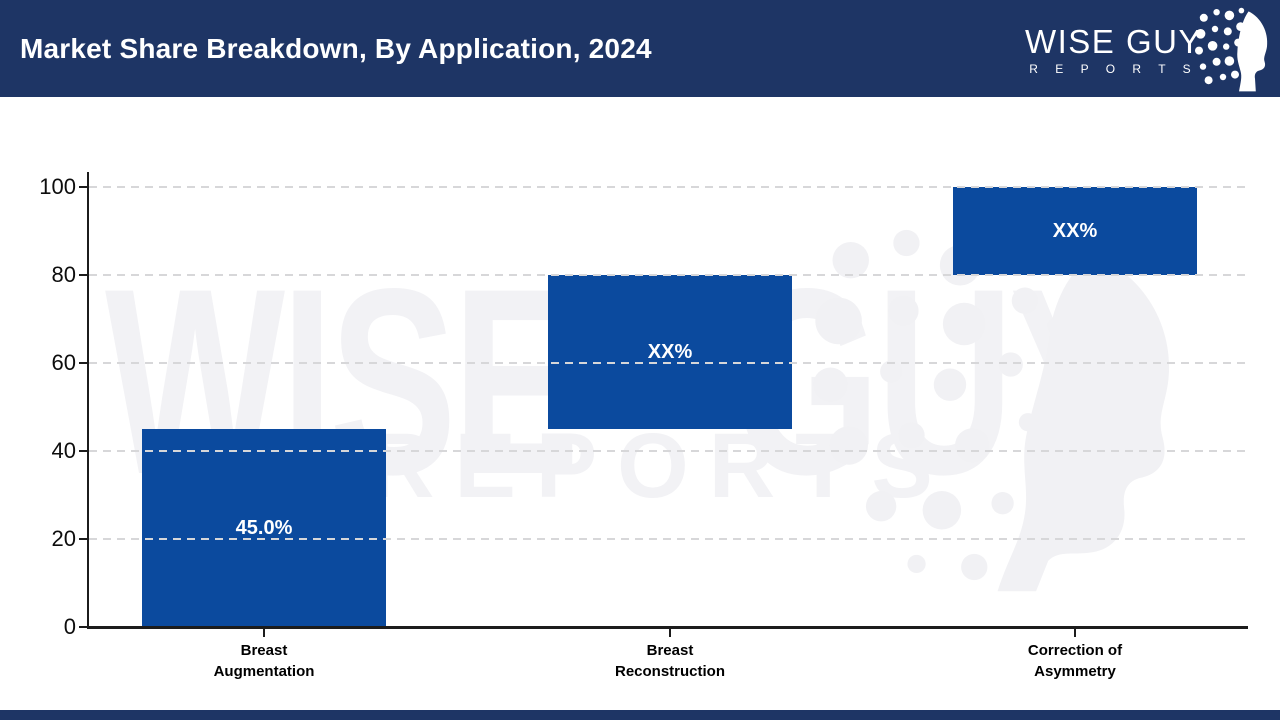  Describe the element at coordinates (63, 450) in the screenshot. I see `y-axis-tick-label: 40` at that location.